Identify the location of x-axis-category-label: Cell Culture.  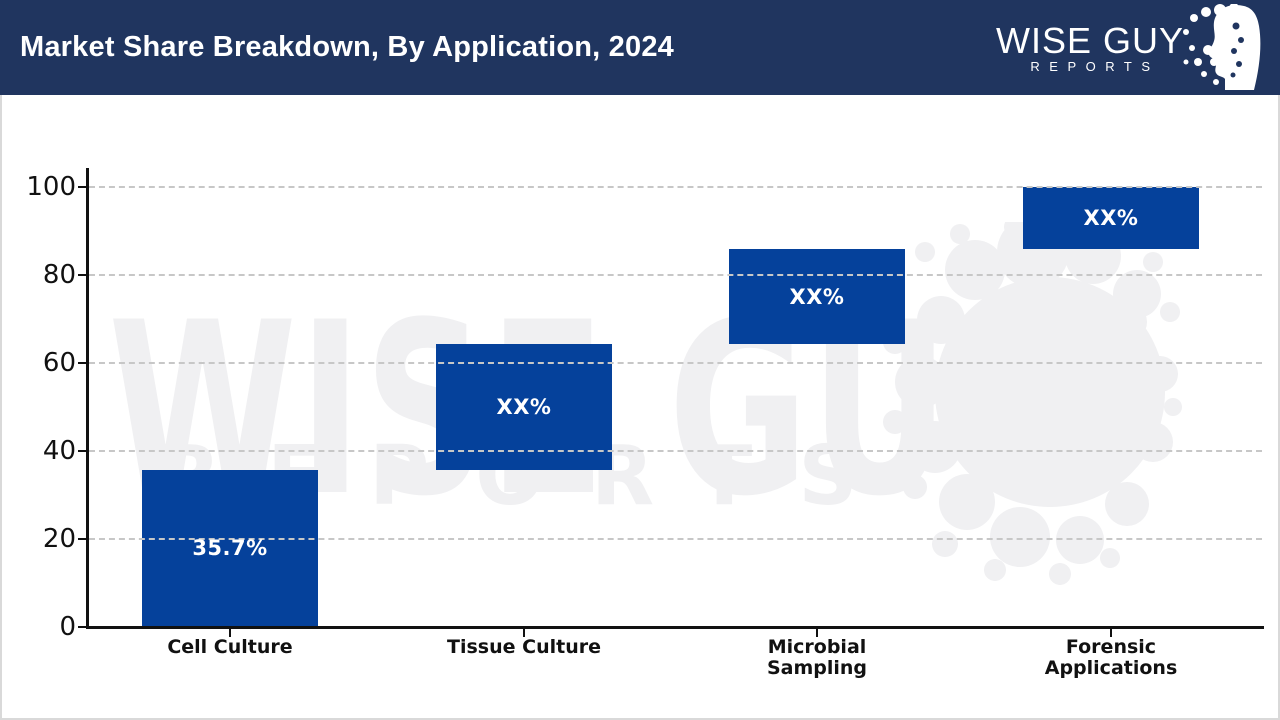
(230, 647).